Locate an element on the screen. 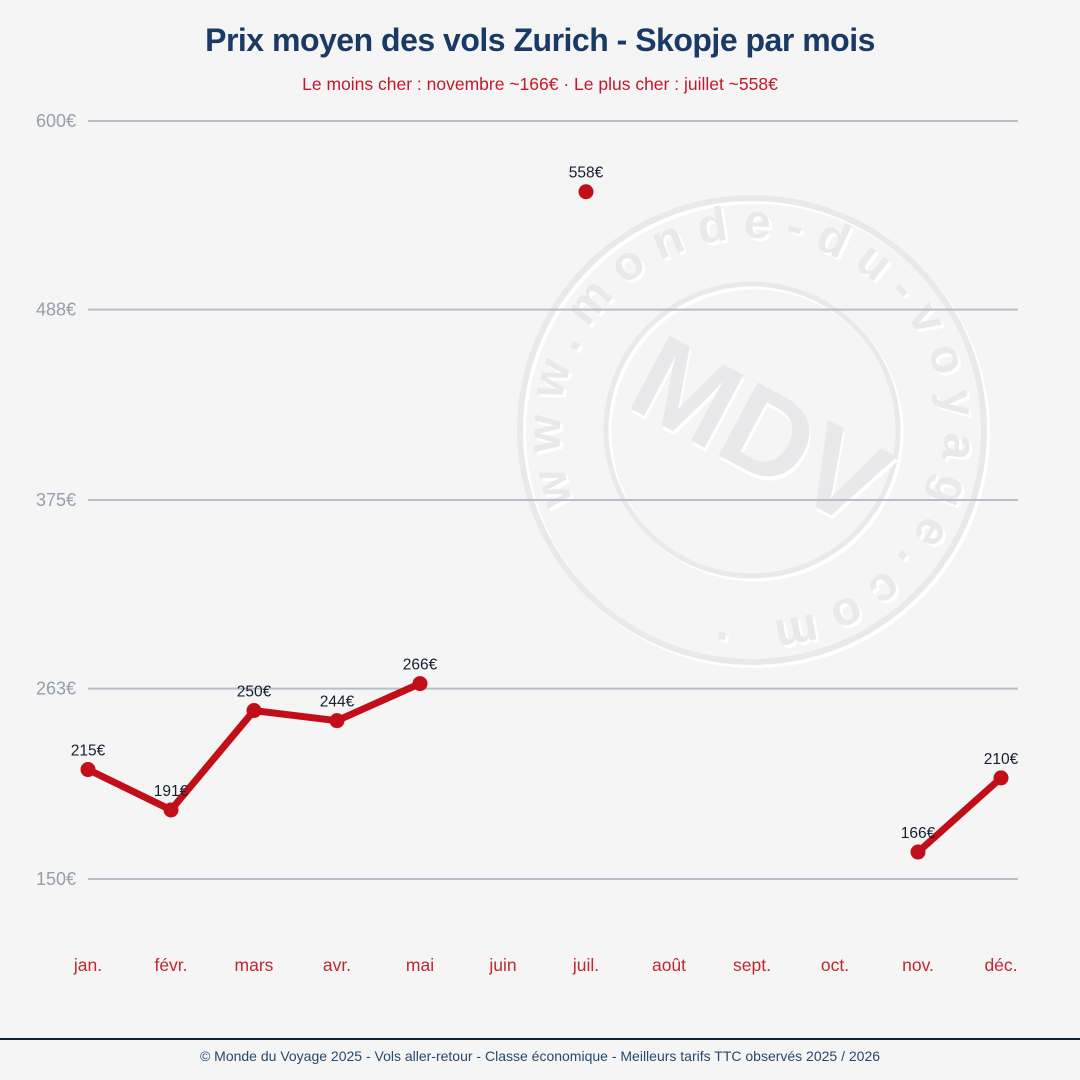 Image resolution: width=1080 pixels, height=1080 pixels. y-axis-tick-label: 488€ is located at coordinates (56, 310).